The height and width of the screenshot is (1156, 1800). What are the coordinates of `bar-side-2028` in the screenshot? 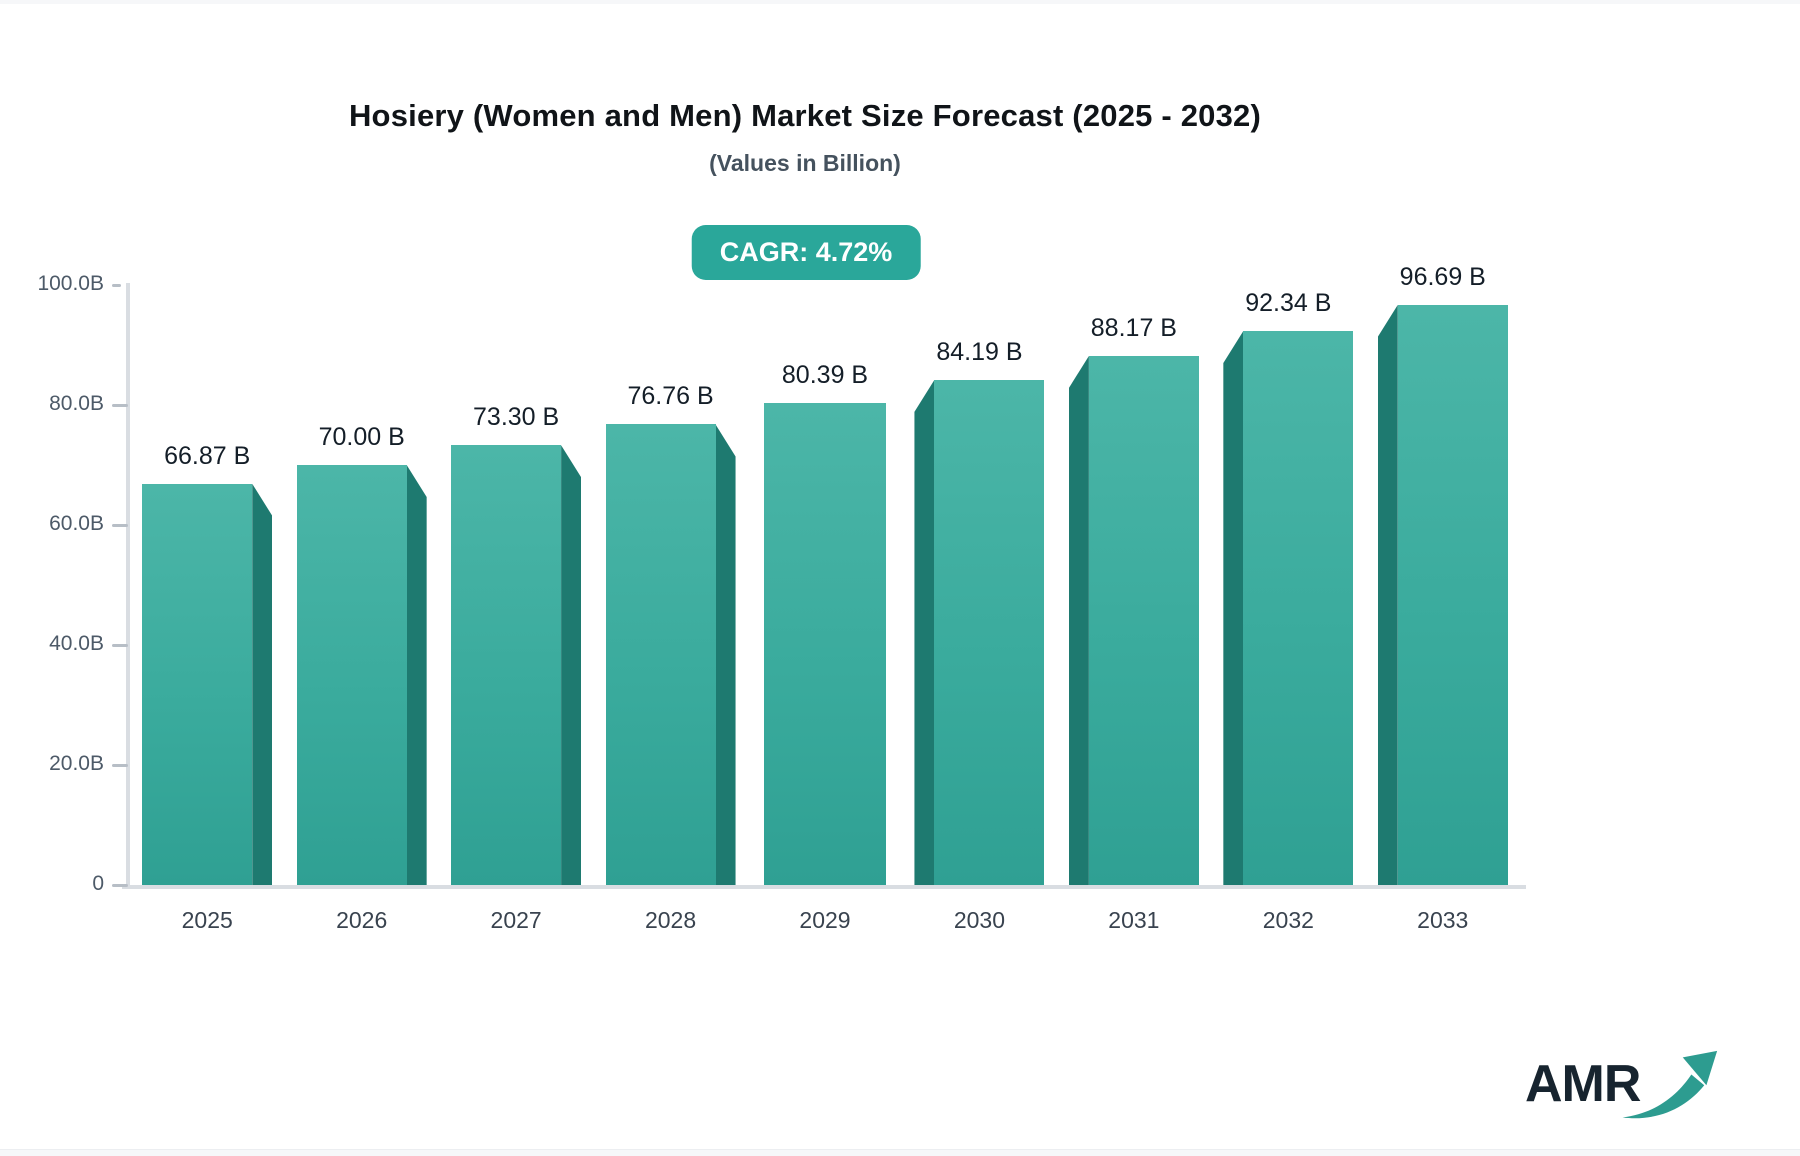 It's located at (725, 654).